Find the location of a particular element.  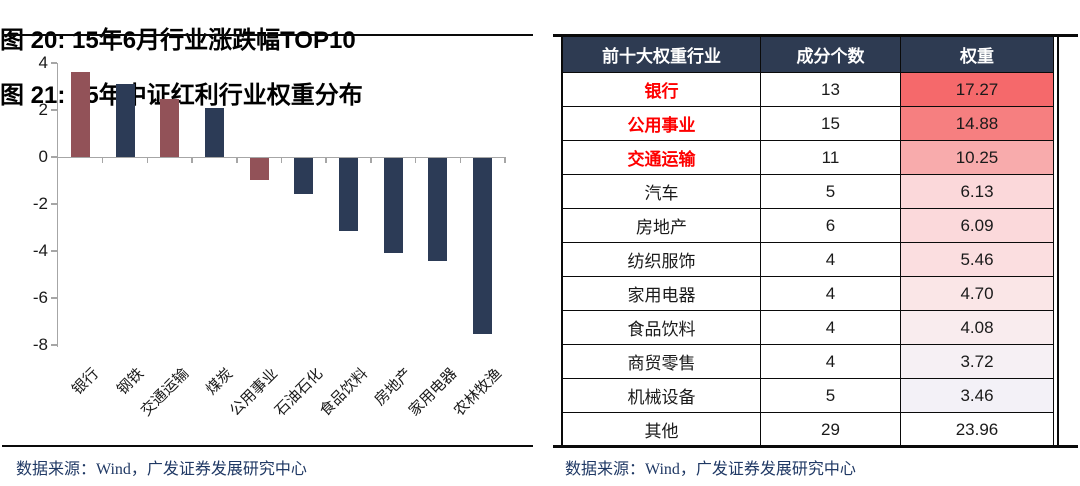

table-row: 银行 13 17.27 is located at coordinates (808, 89).